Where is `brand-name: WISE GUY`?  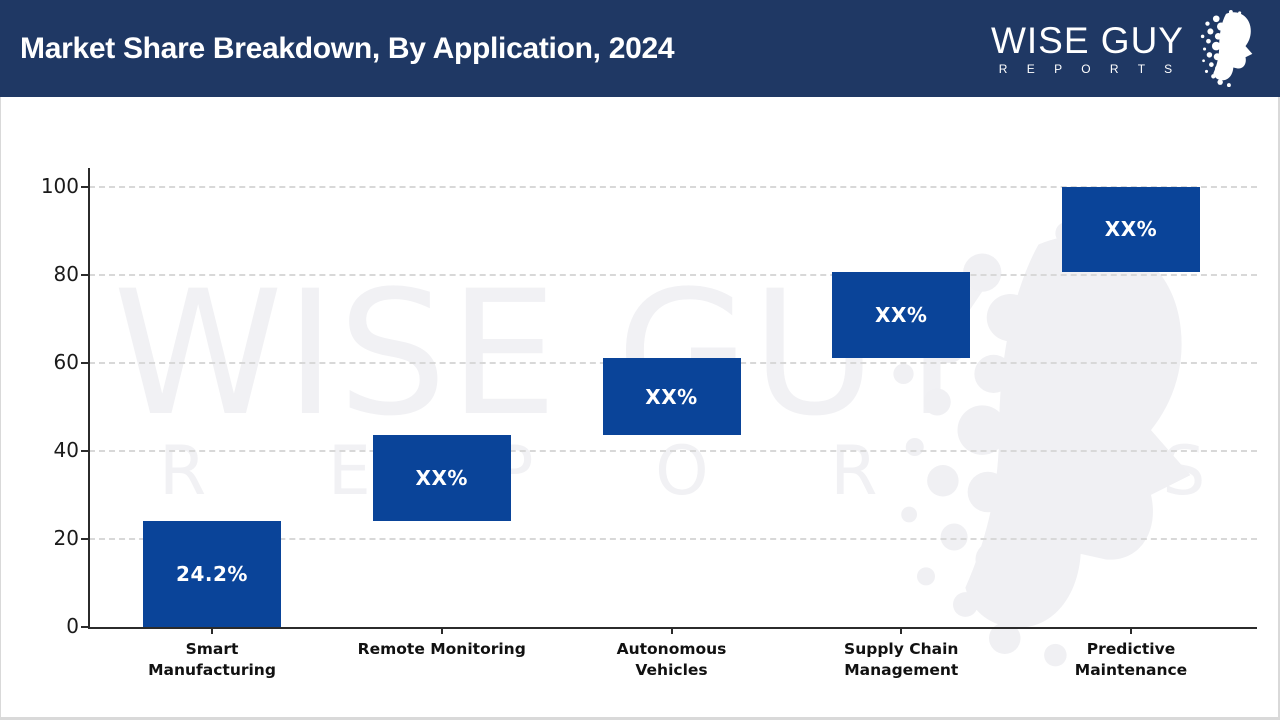 brand-name: WISE GUY is located at coordinates (1087, 40).